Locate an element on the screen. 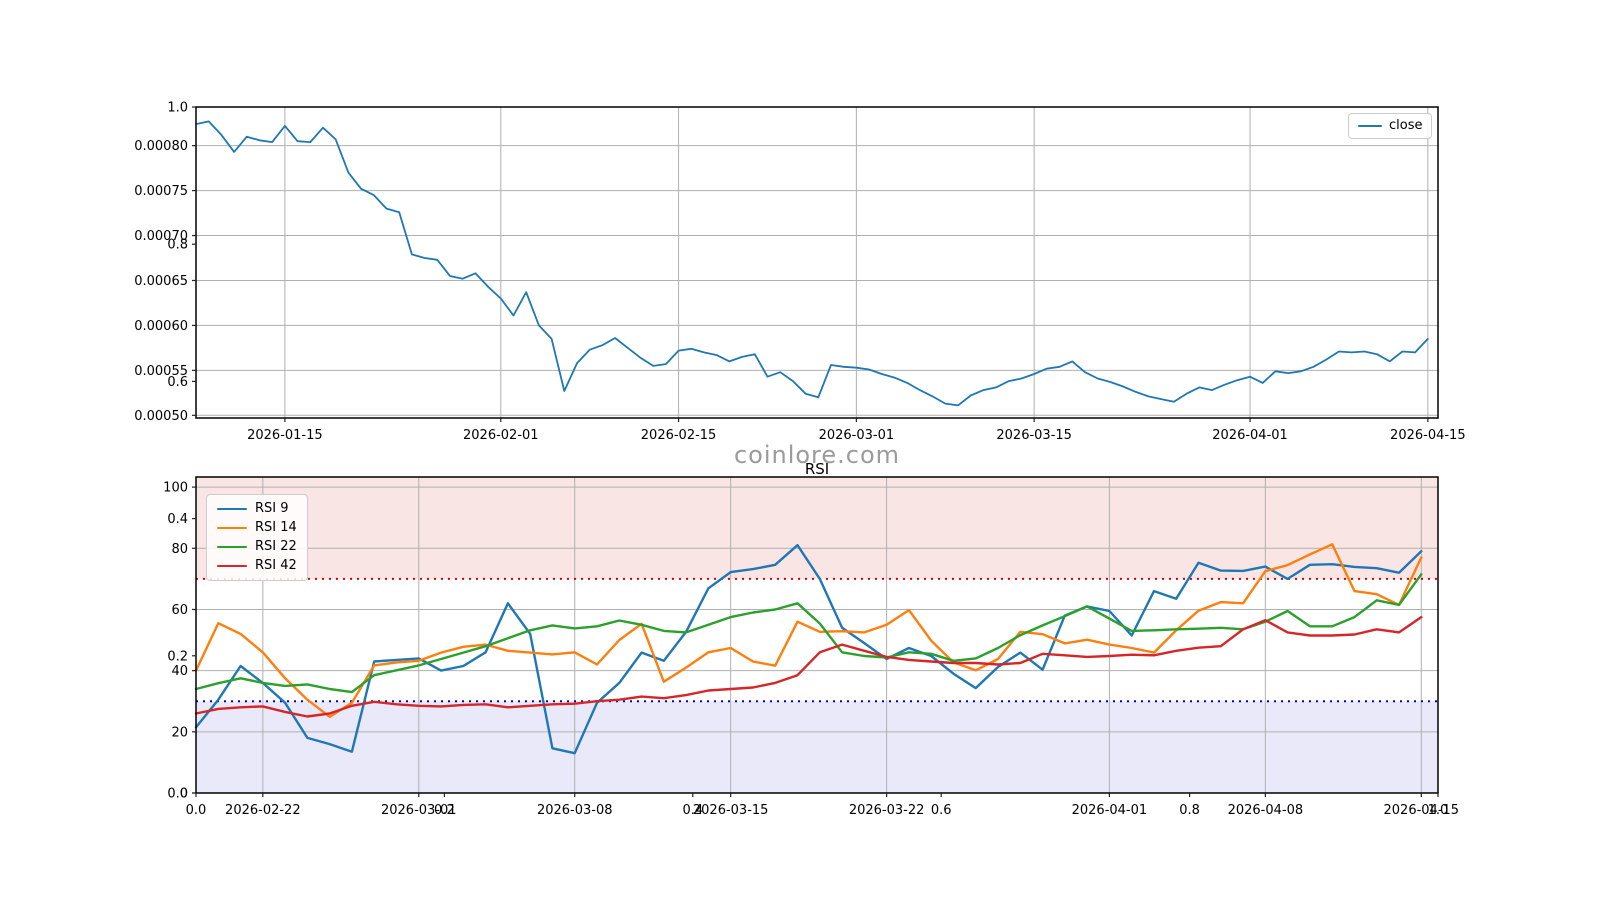  y-tick-label: 100 is located at coordinates (175, 488).